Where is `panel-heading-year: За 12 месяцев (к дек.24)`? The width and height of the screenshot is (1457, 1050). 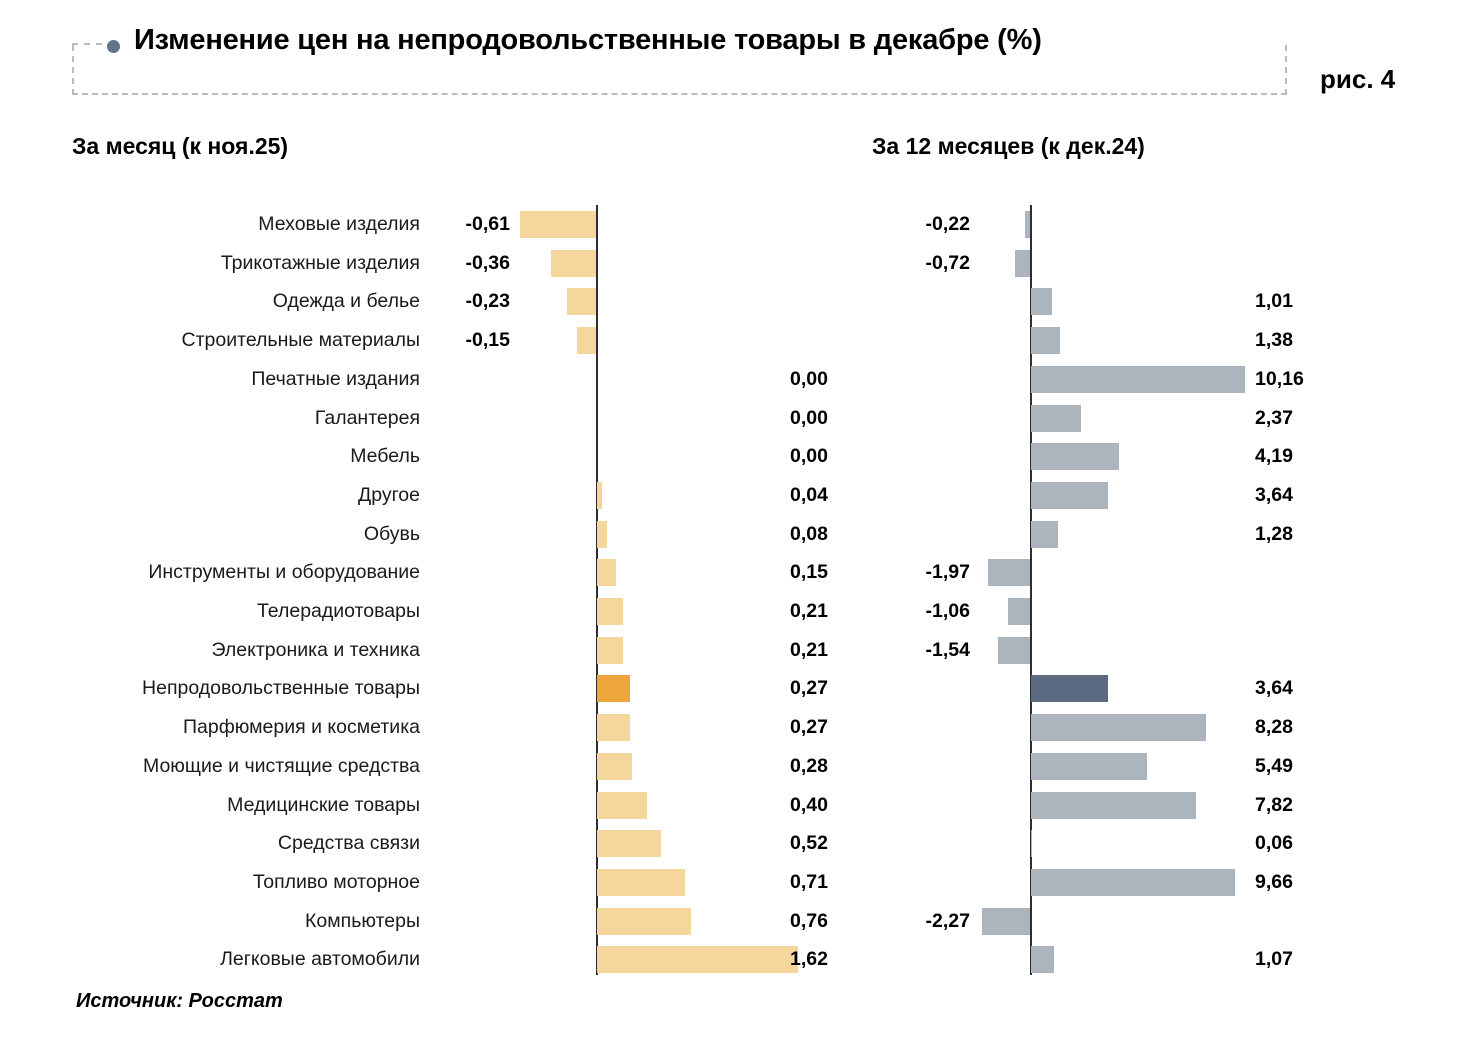 panel-heading-year: За 12 месяцев (к дек.24) is located at coordinates (1008, 146).